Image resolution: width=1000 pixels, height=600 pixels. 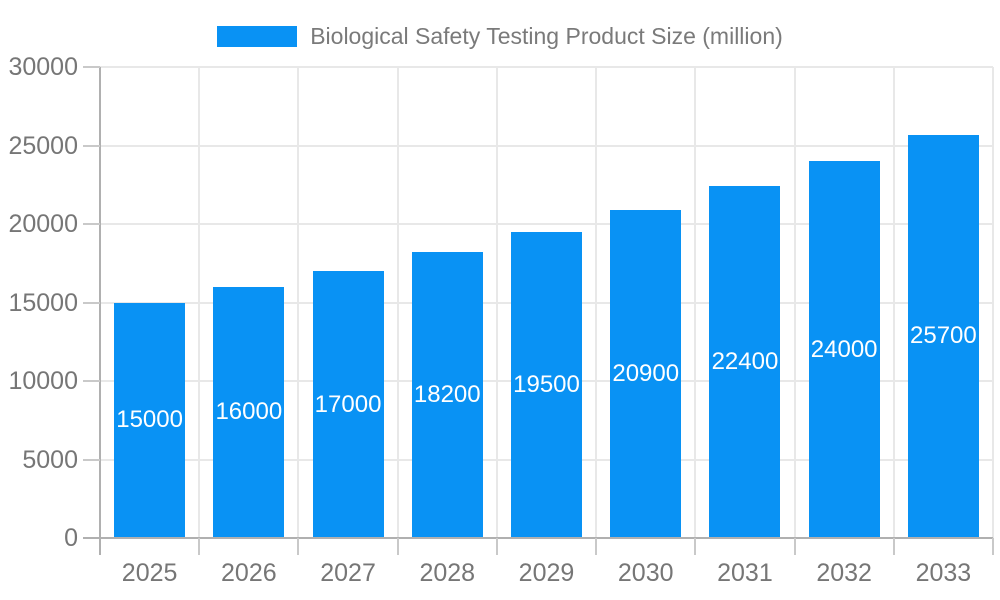 I want to click on x-tick-label: 2026, so click(x=249, y=573).